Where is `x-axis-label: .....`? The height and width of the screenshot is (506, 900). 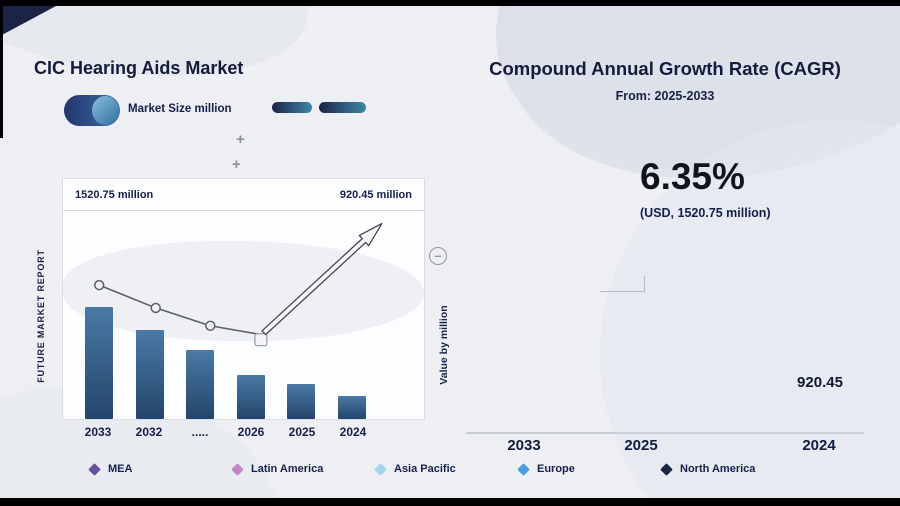 x-axis-label: ..... is located at coordinates (200, 432).